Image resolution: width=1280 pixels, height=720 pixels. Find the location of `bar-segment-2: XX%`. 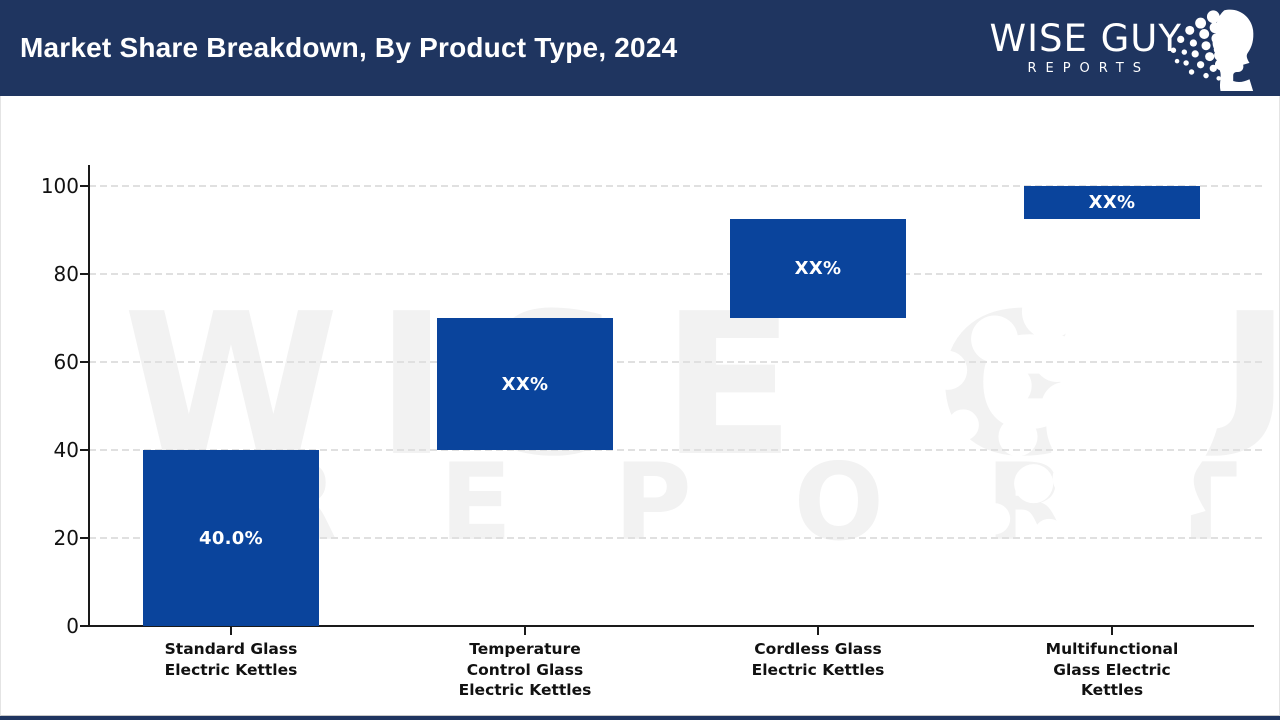

bar-segment-2: XX% is located at coordinates (525, 384).